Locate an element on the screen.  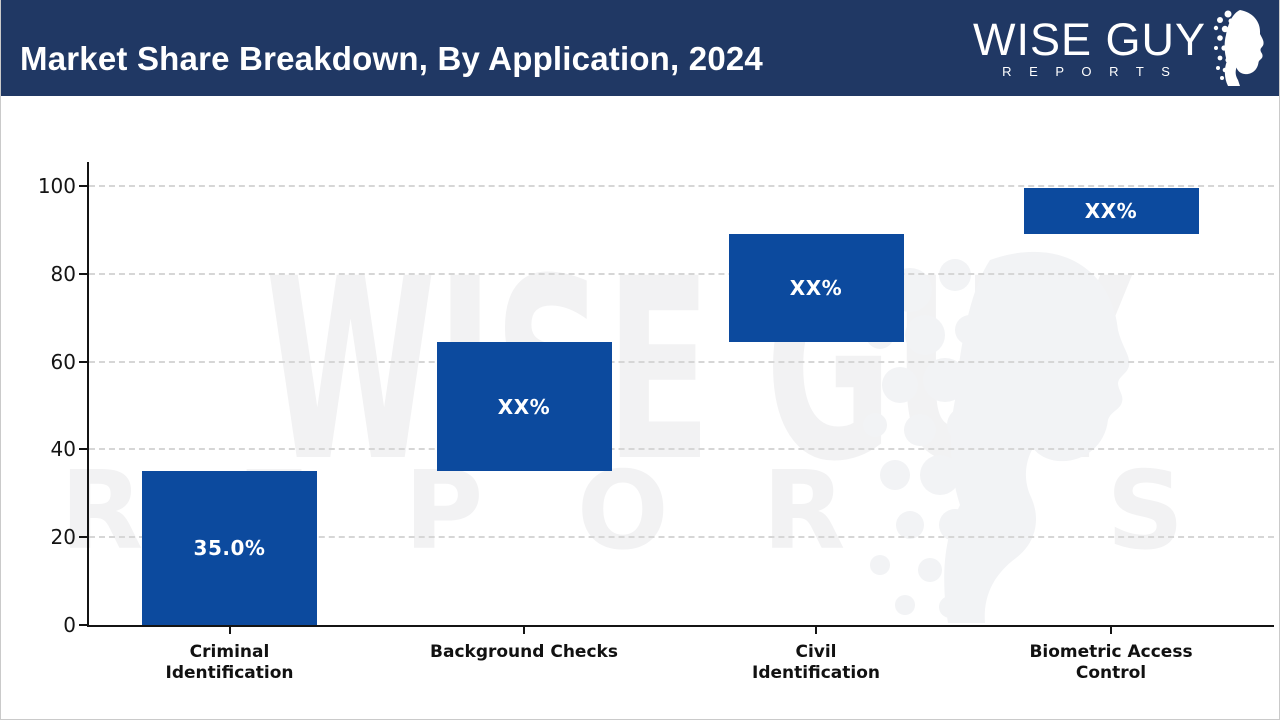
wise-guy-reports-logo: WISE GUY R E P O R T S is located at coordinates (1119, 48).